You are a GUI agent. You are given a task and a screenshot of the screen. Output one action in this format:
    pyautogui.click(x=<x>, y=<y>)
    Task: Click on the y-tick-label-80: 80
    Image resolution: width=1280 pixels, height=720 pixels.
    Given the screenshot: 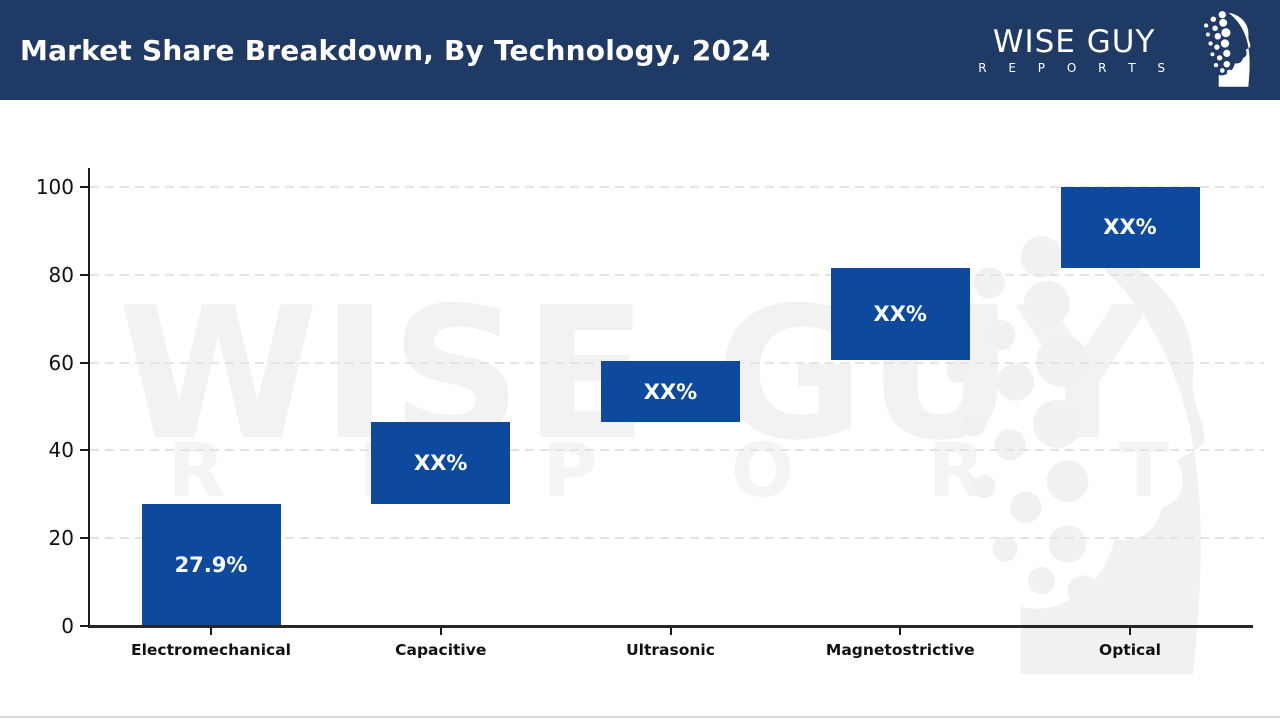 What is the action you would take?
    pyautogui.click(x=61, y=274)
    